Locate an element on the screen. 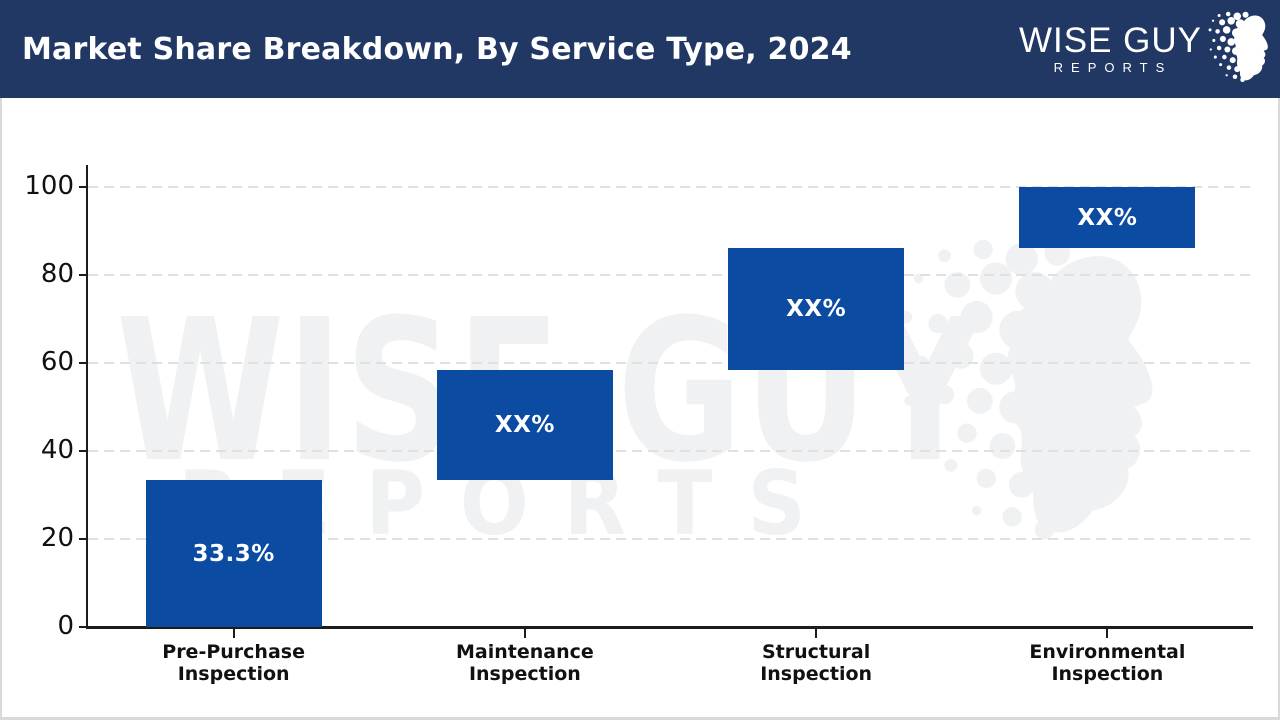 The width and height of the screenshot is (1280, 720). x-category-label: Maintenance Inspection is located at coordinates (525, 663).